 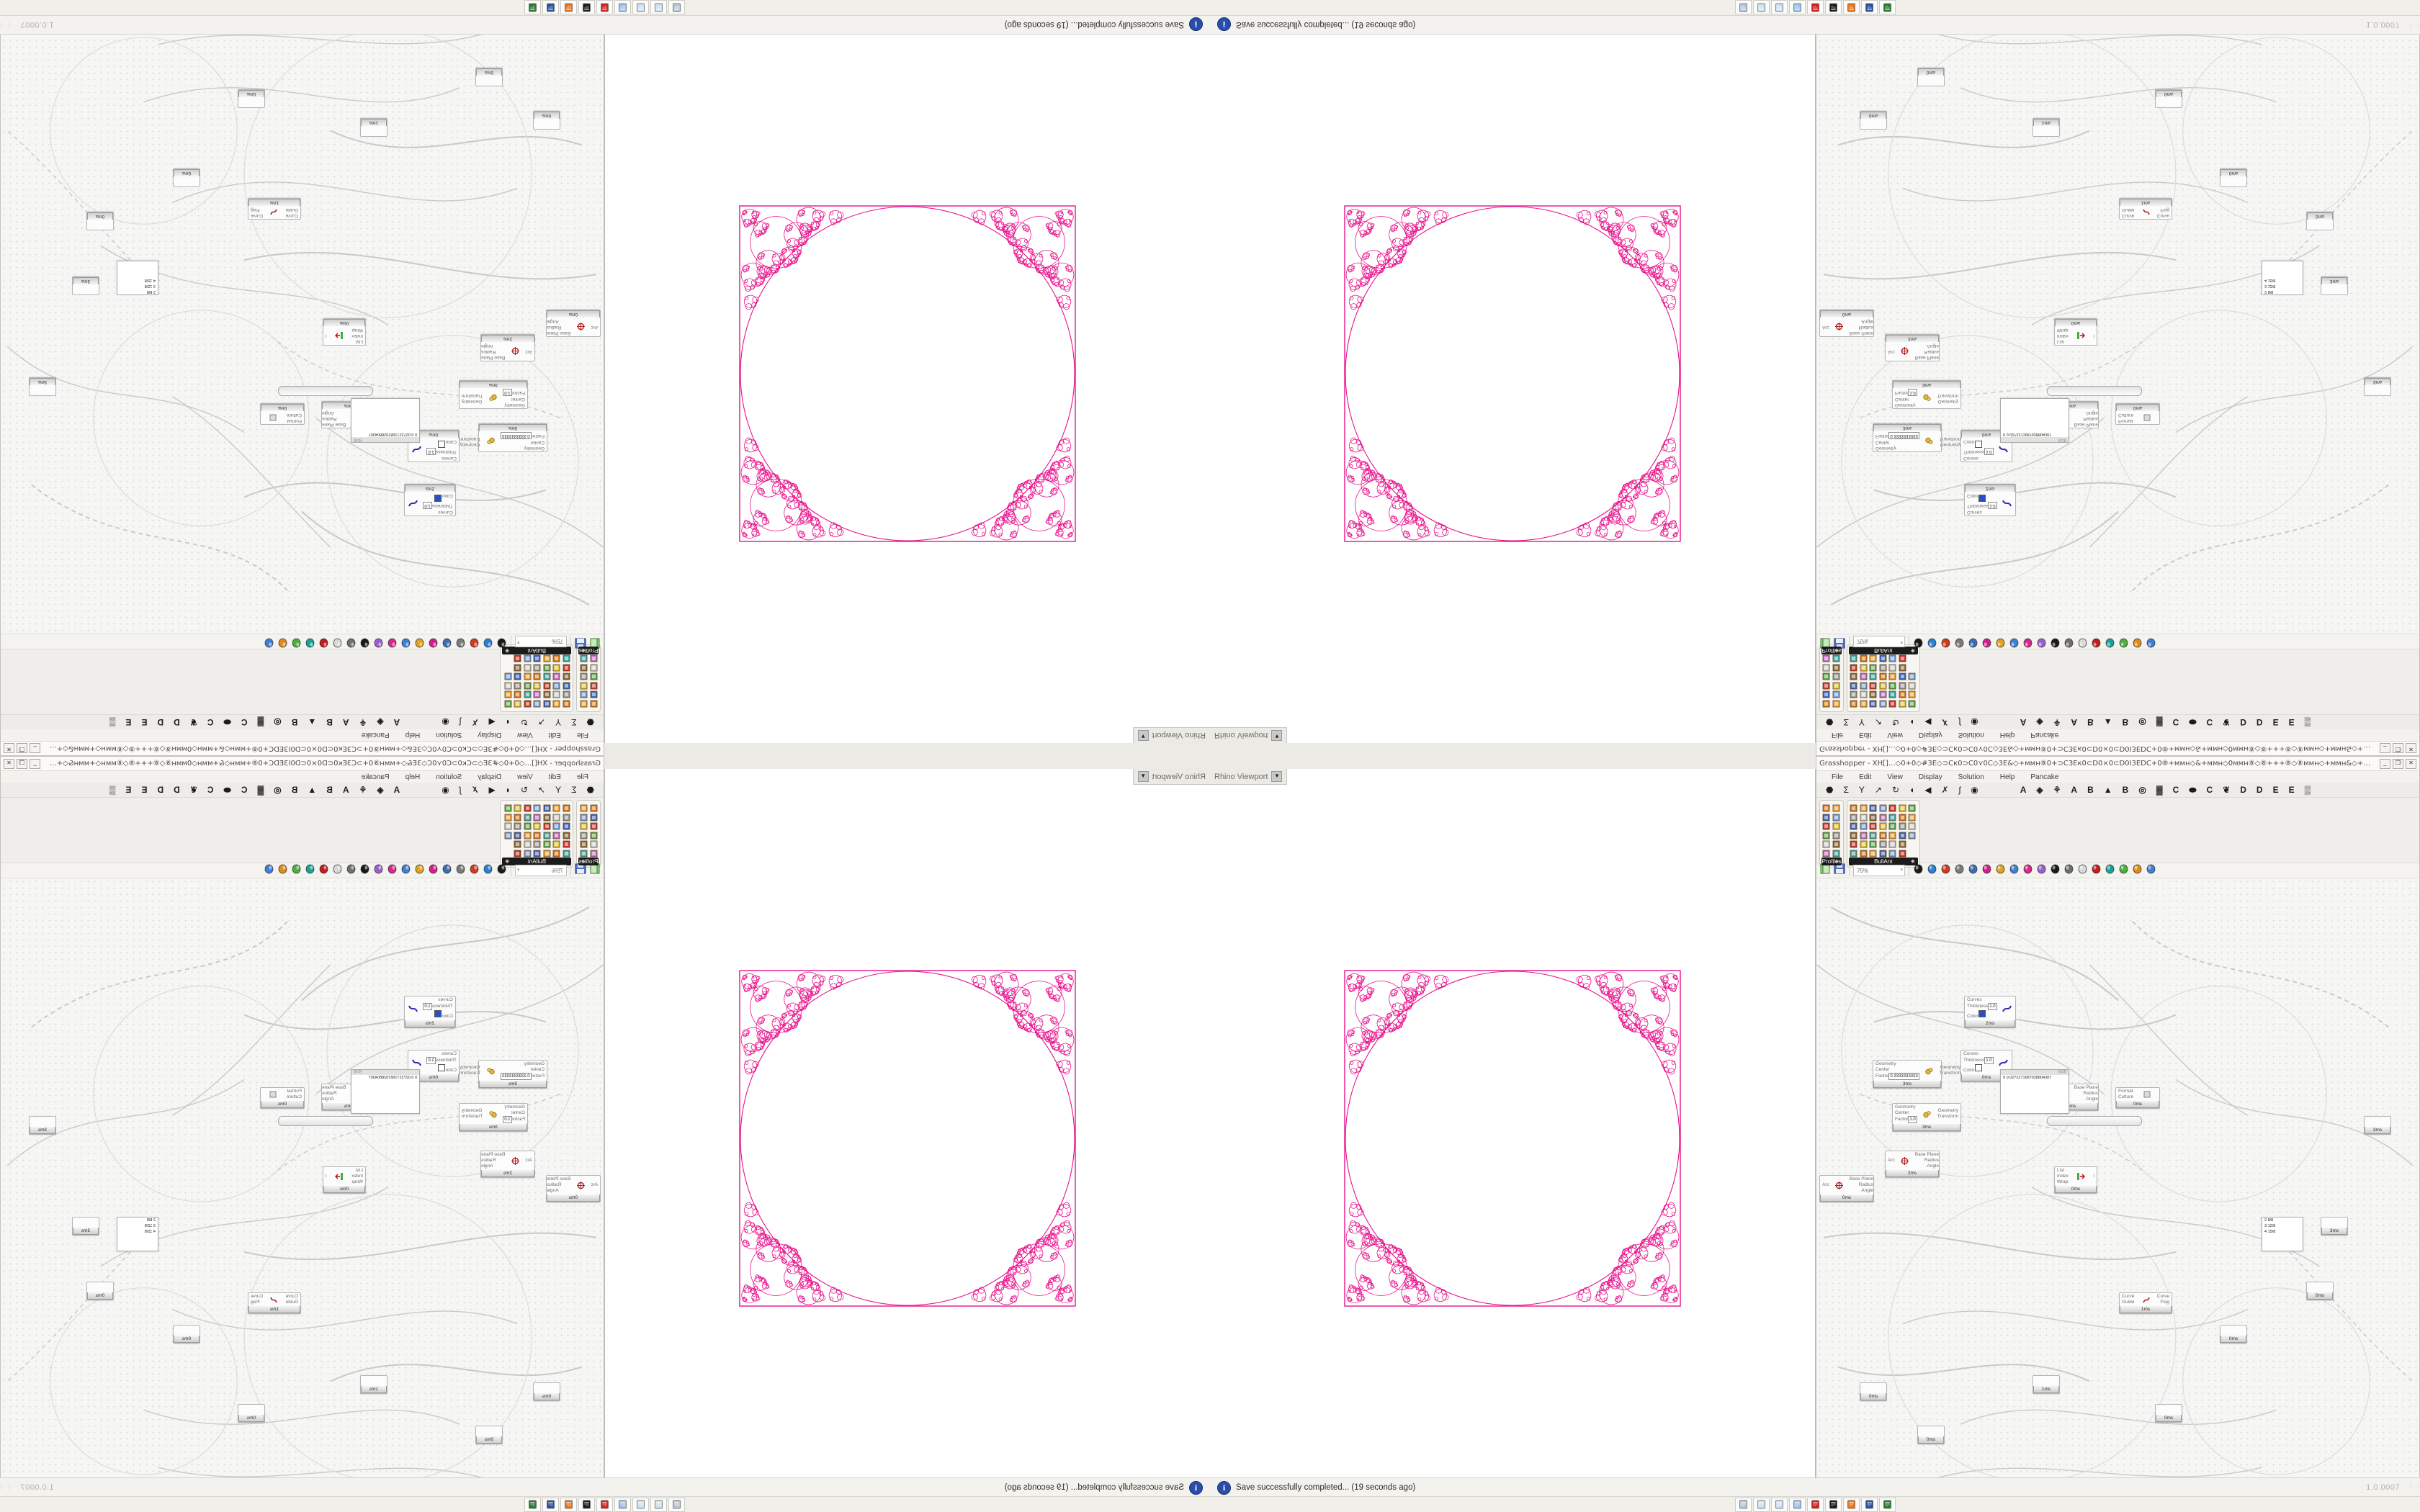 I want to click on timer-chip: 1ms, so click(x=373, y=1384).